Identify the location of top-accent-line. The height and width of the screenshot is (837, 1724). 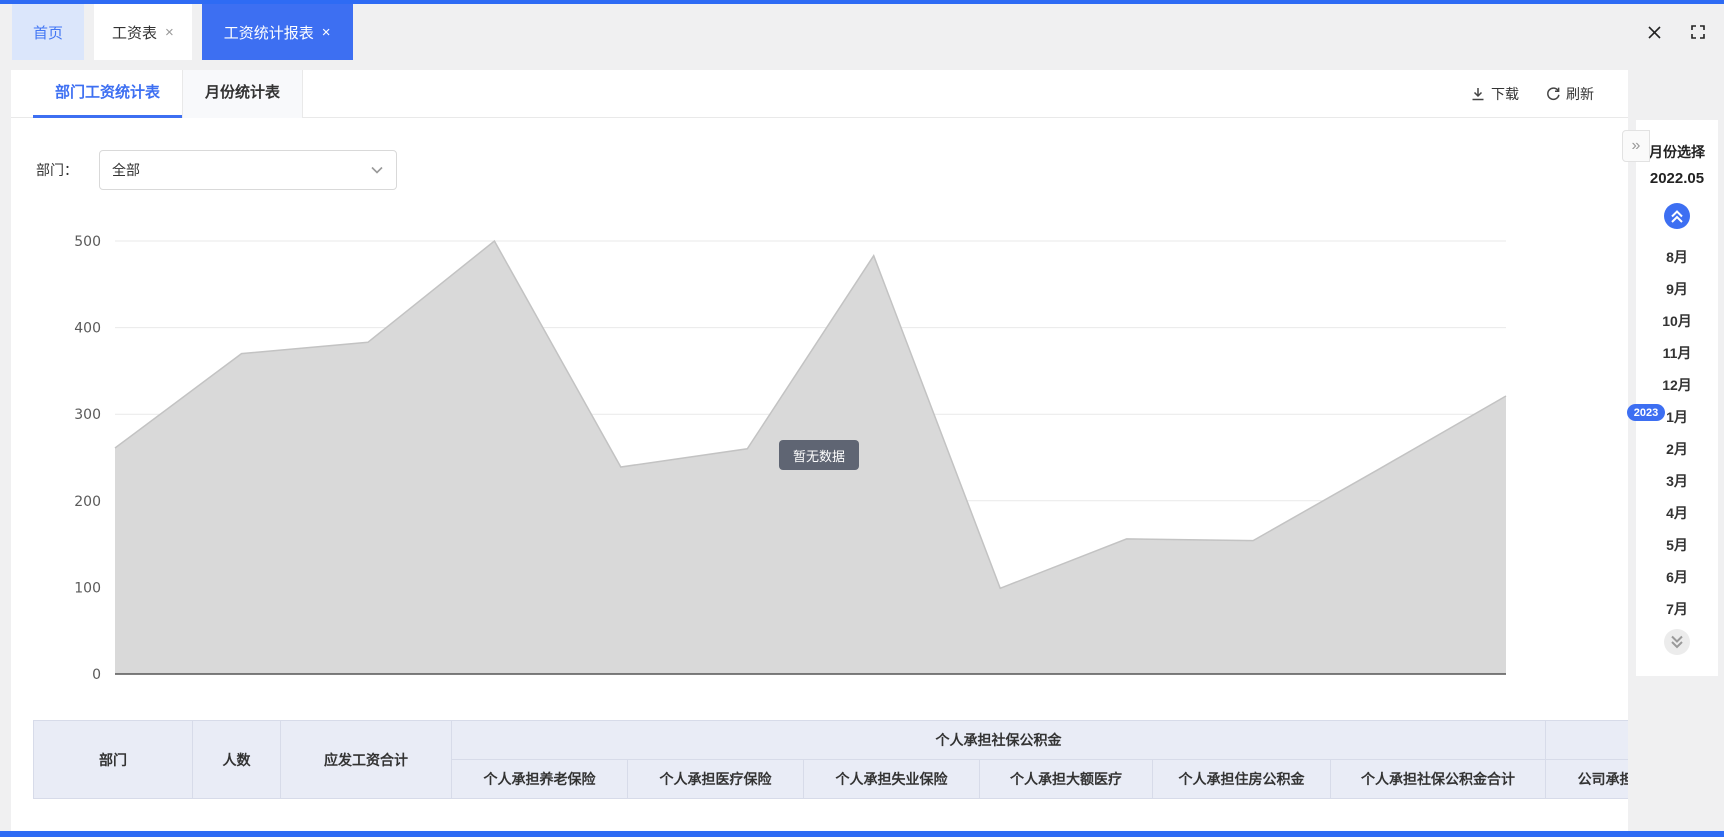
(862, 2).